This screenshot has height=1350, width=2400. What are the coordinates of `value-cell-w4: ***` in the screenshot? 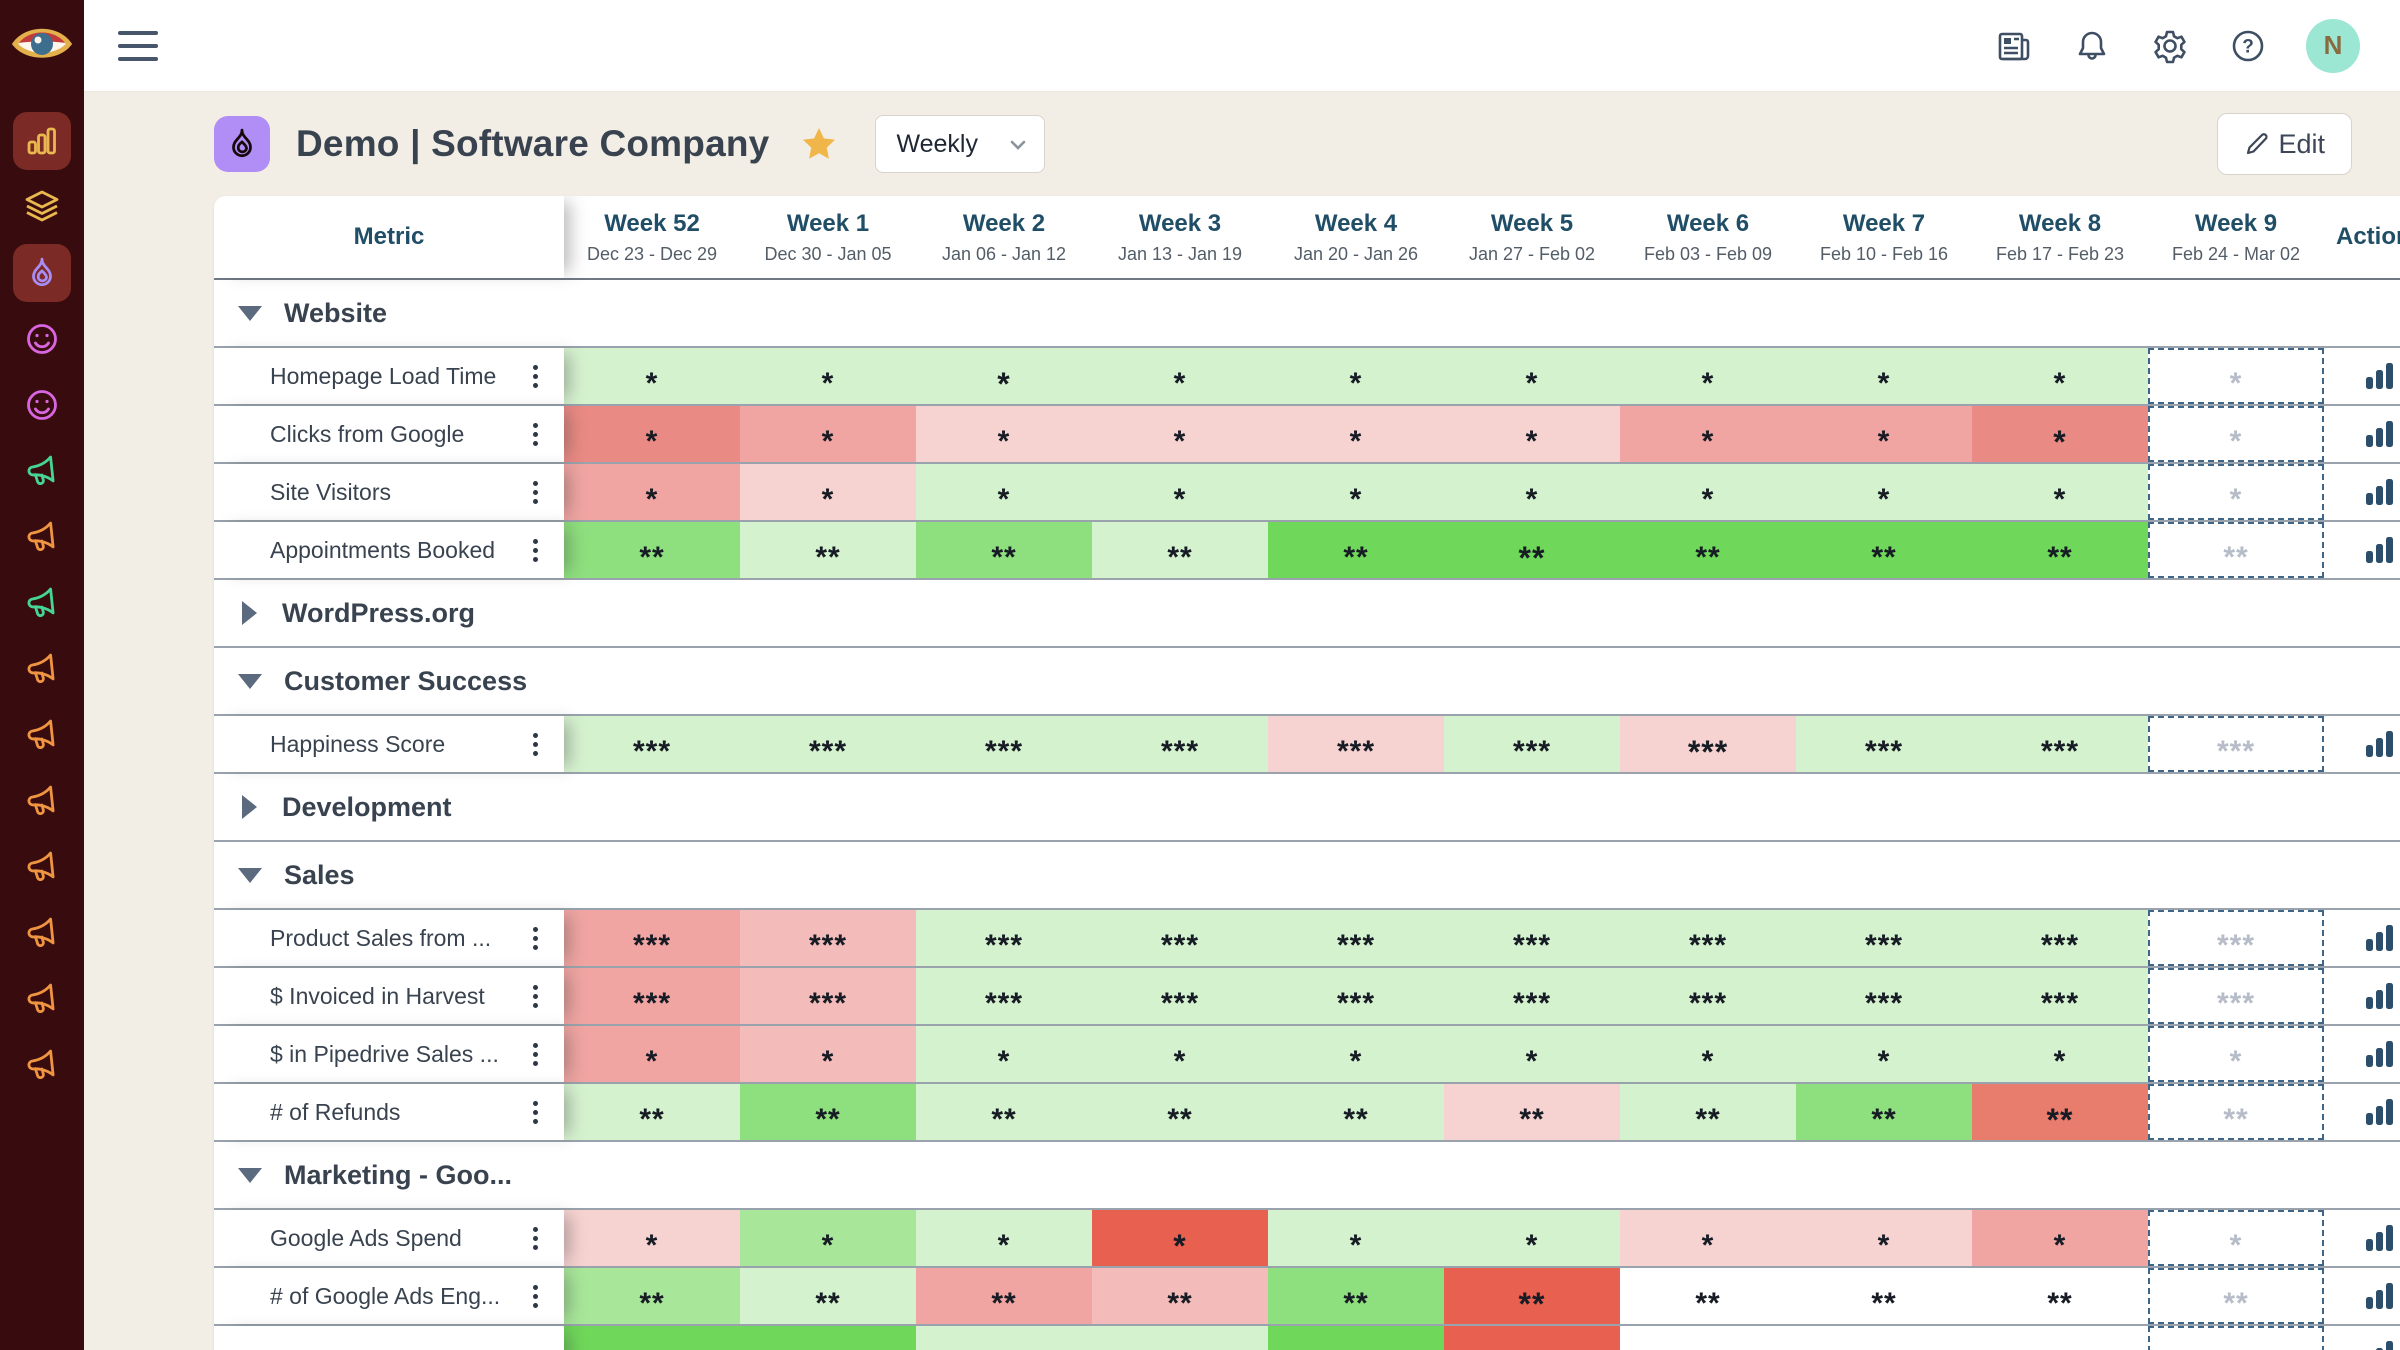 It's located at (1356, 938).